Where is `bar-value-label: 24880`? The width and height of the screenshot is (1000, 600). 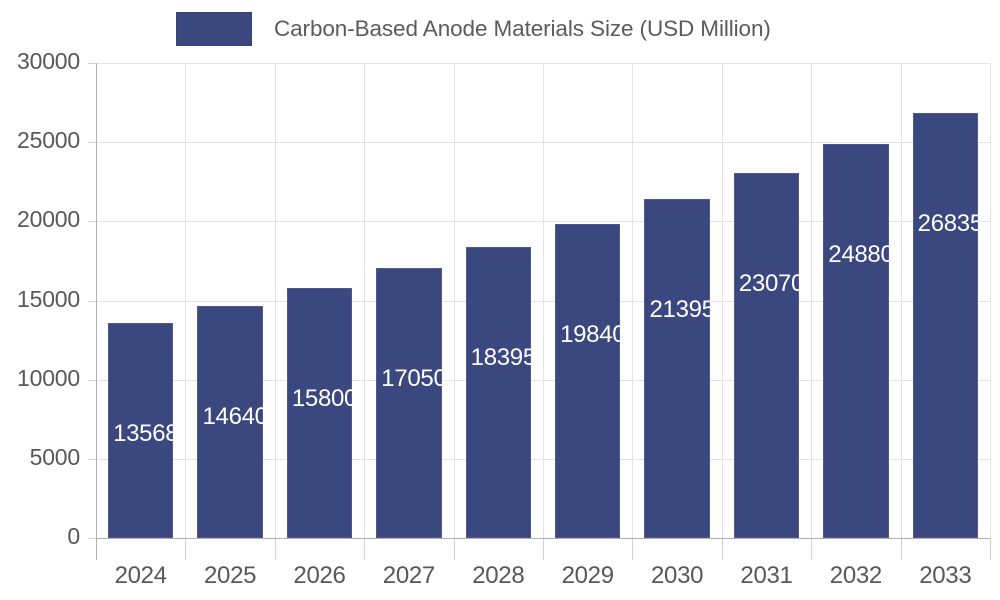 bar-value-label: 24880 is located at coordinates (861, 255).